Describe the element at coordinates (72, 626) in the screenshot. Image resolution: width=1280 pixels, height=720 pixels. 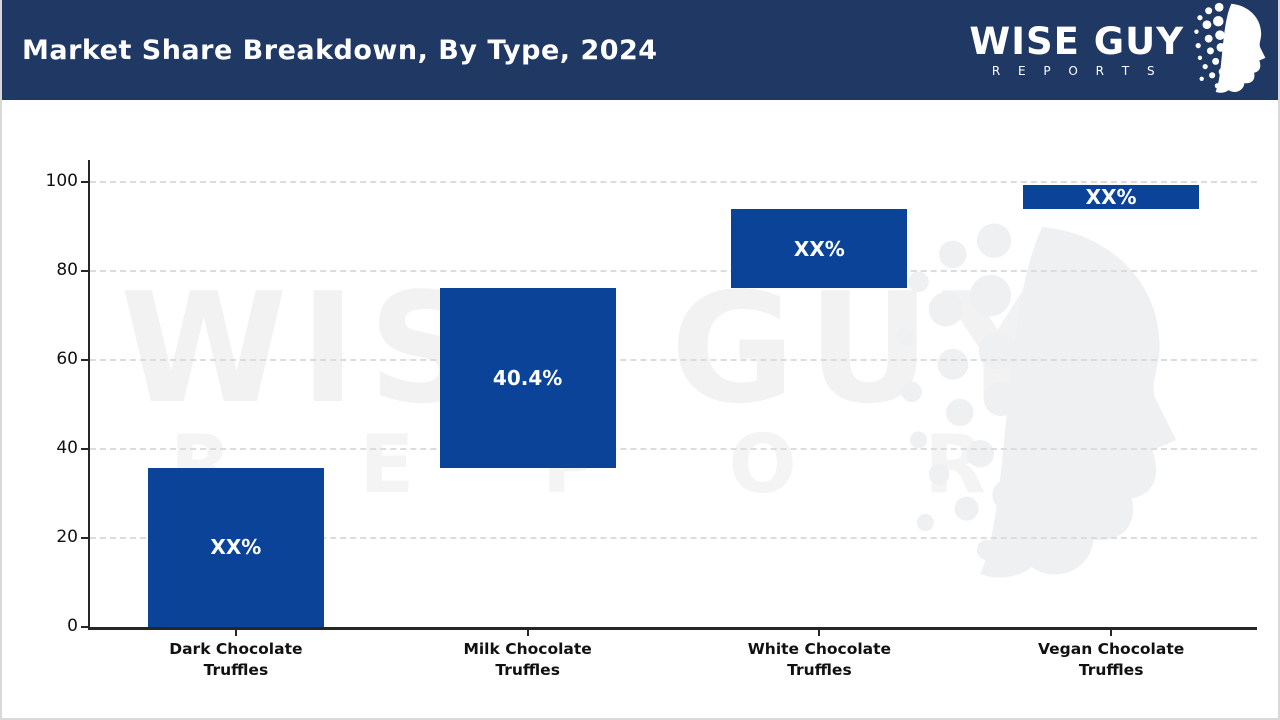
I see `y-tick-label: 0` at that location.